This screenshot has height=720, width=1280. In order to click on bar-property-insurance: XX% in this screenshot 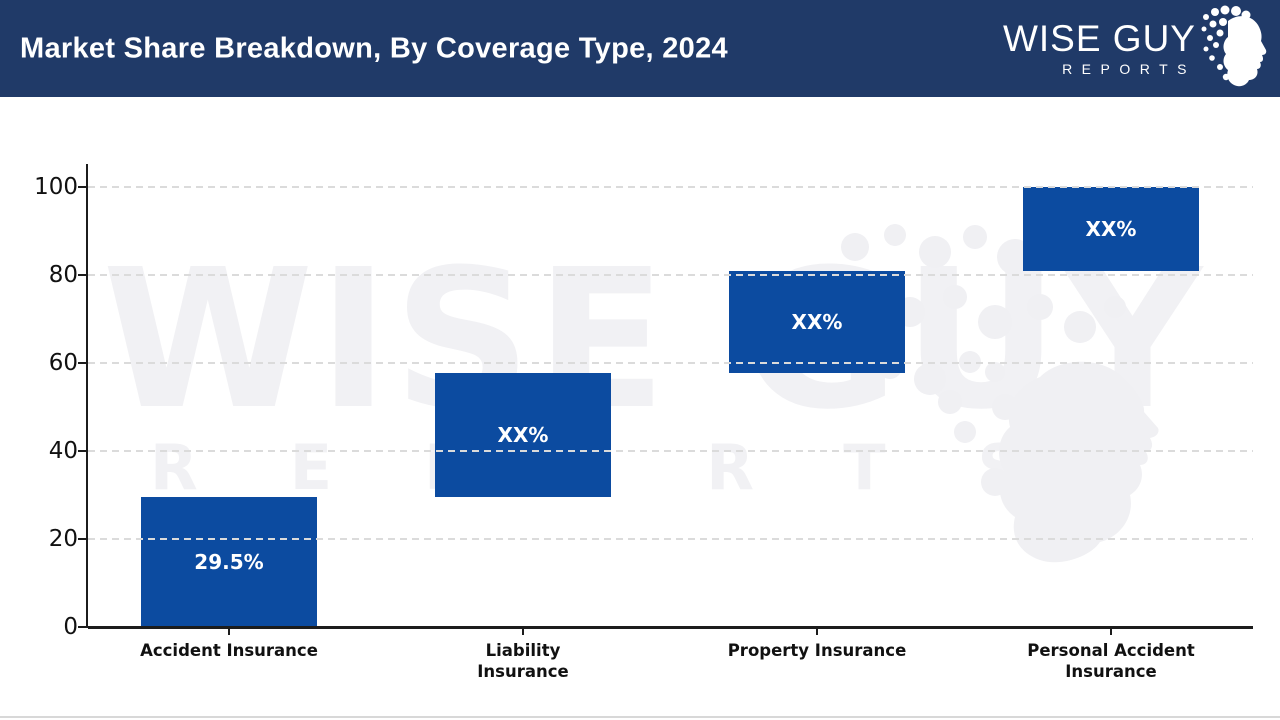, I will do `click(817, 321)`.